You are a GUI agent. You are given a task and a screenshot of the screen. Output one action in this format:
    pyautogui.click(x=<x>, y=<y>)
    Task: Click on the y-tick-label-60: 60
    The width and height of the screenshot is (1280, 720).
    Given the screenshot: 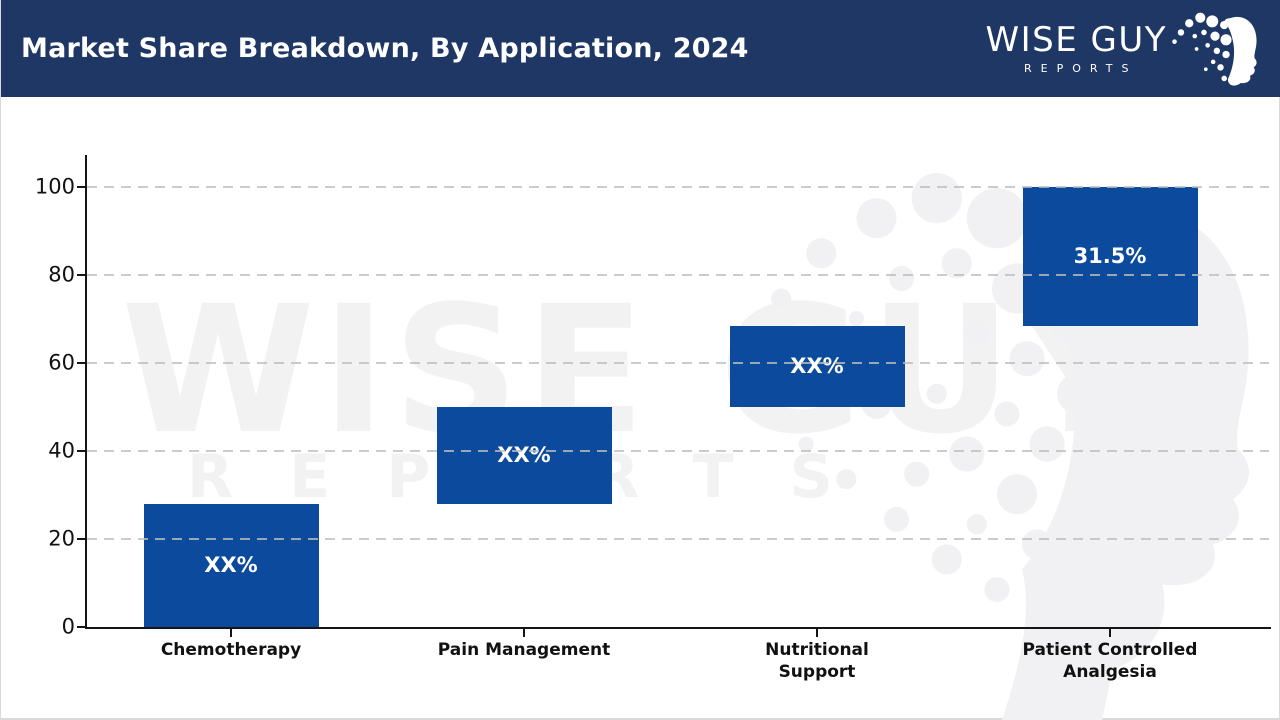 What is the action you would take?
    pyautogui.click(x=61, y=362)
    